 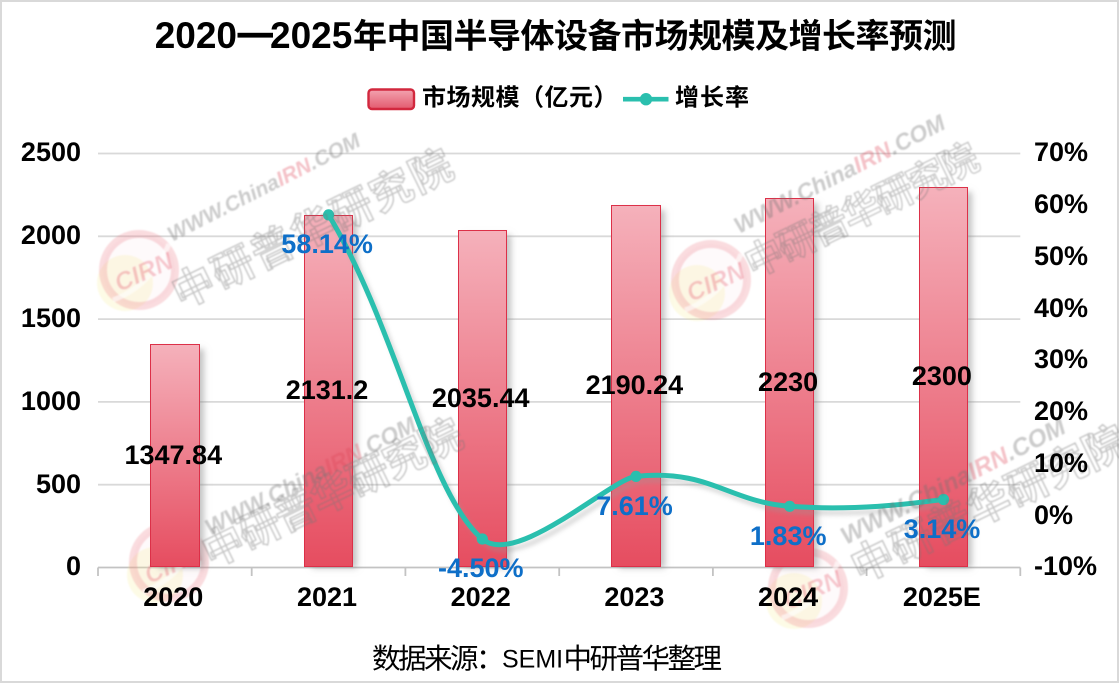 What do you see at coordinates (196, 35) in the screenshot?
I see `svg-text: 2020` at bounding box center [196, 35].